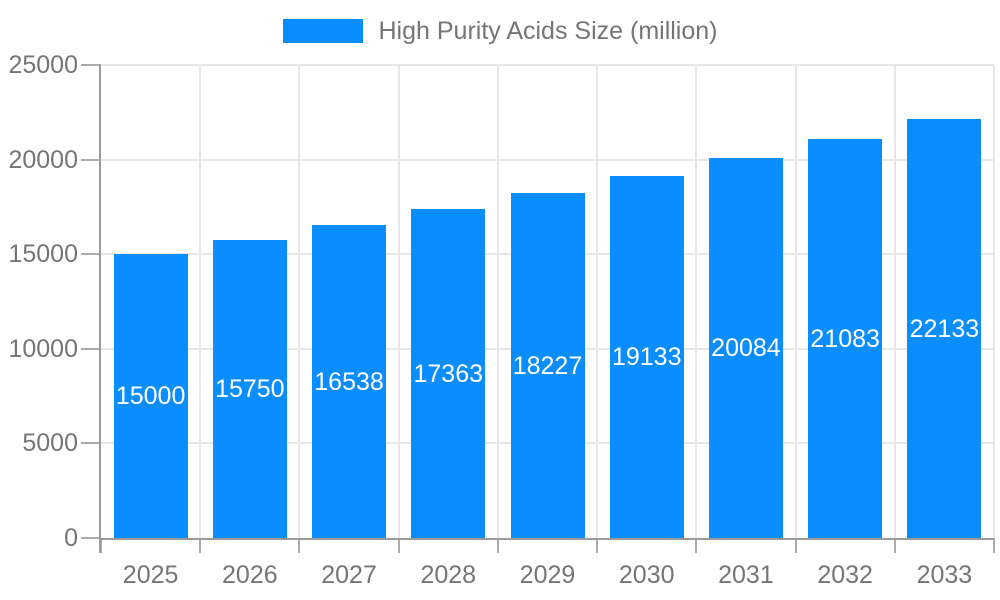 This screenshot has height=600, width=1000. Describe the element at coordinates (43, 159) in the screenshot. I see `y-axis-tick-label: 20000` at that location.